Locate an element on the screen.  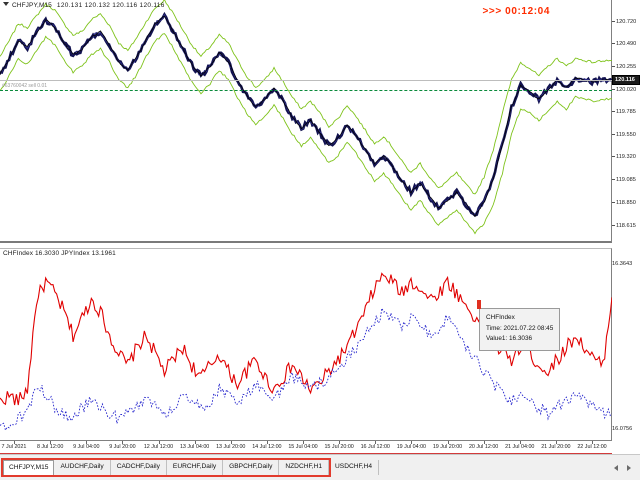
chart-tab-eurchf-daily: EURCHF,Daily is located at coordinates (195, 467).